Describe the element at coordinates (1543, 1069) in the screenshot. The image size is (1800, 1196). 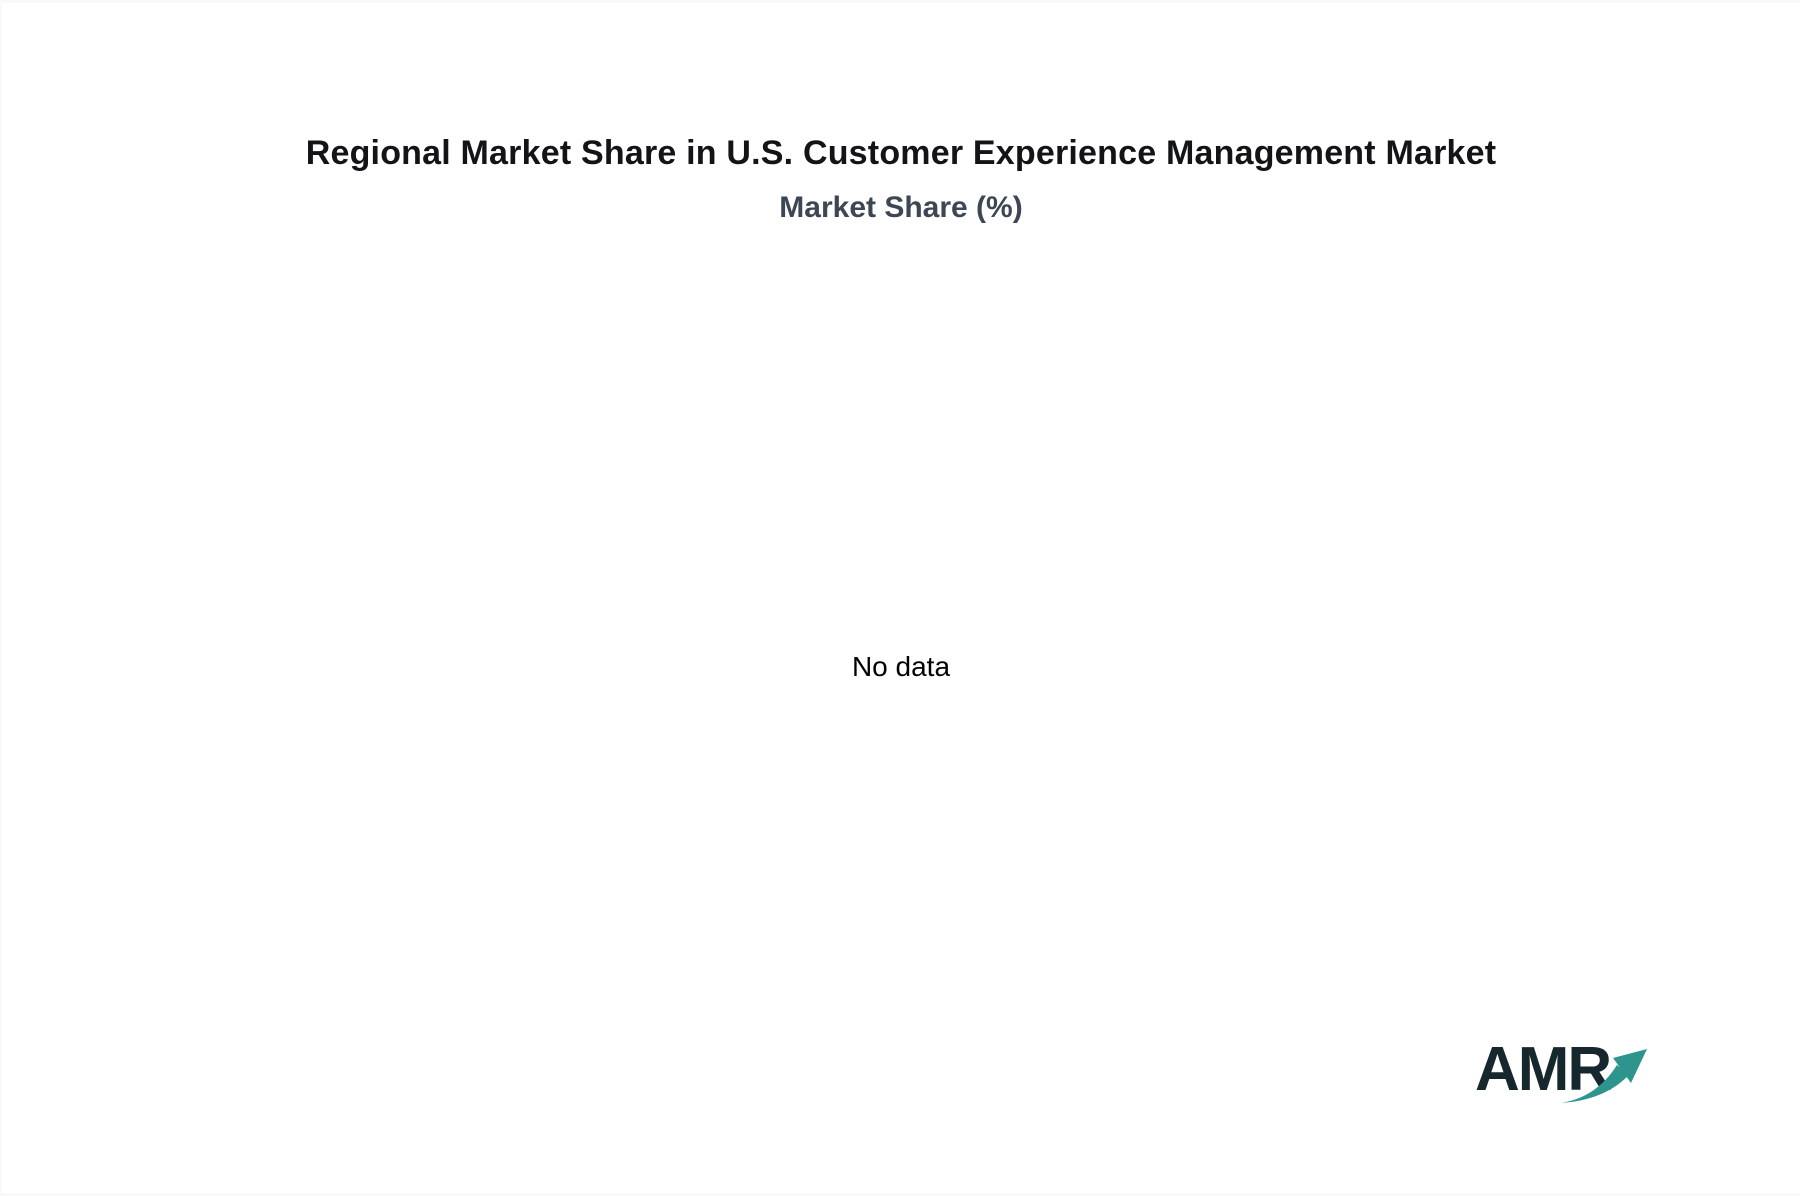
I see `amr-logo-text: AMR` at that location.